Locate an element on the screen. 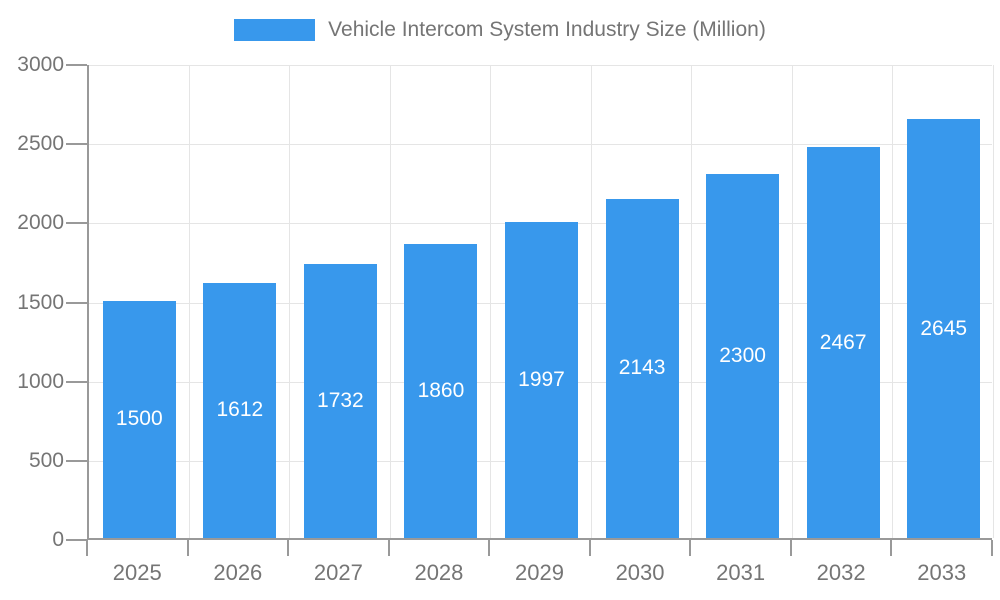 The image size is (1000, 600). bar-2030: 2143 is located at coordinates (642, 368).